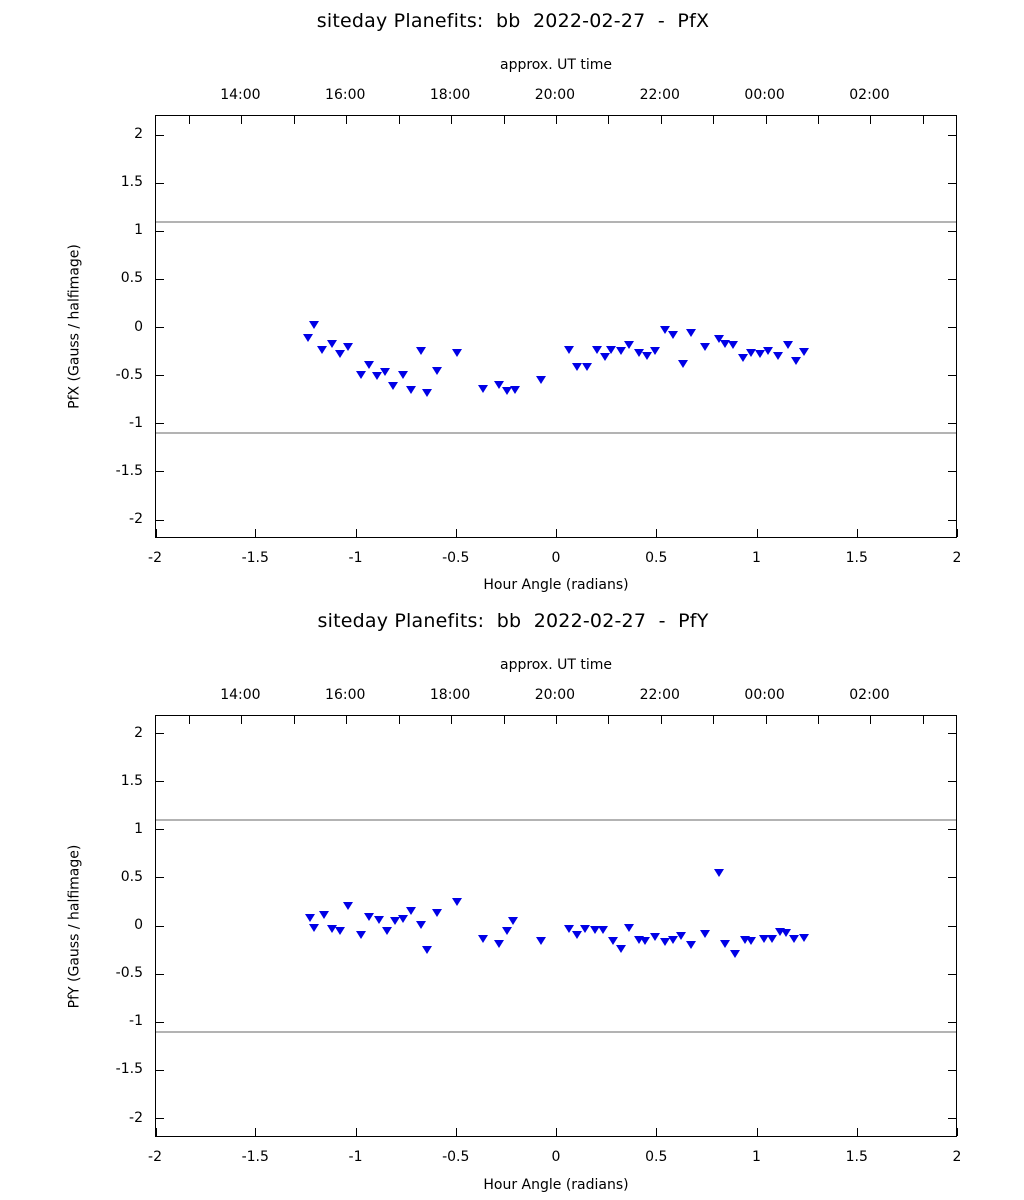  I want to click on x-tick-label: -0.5, so click(456, 558).